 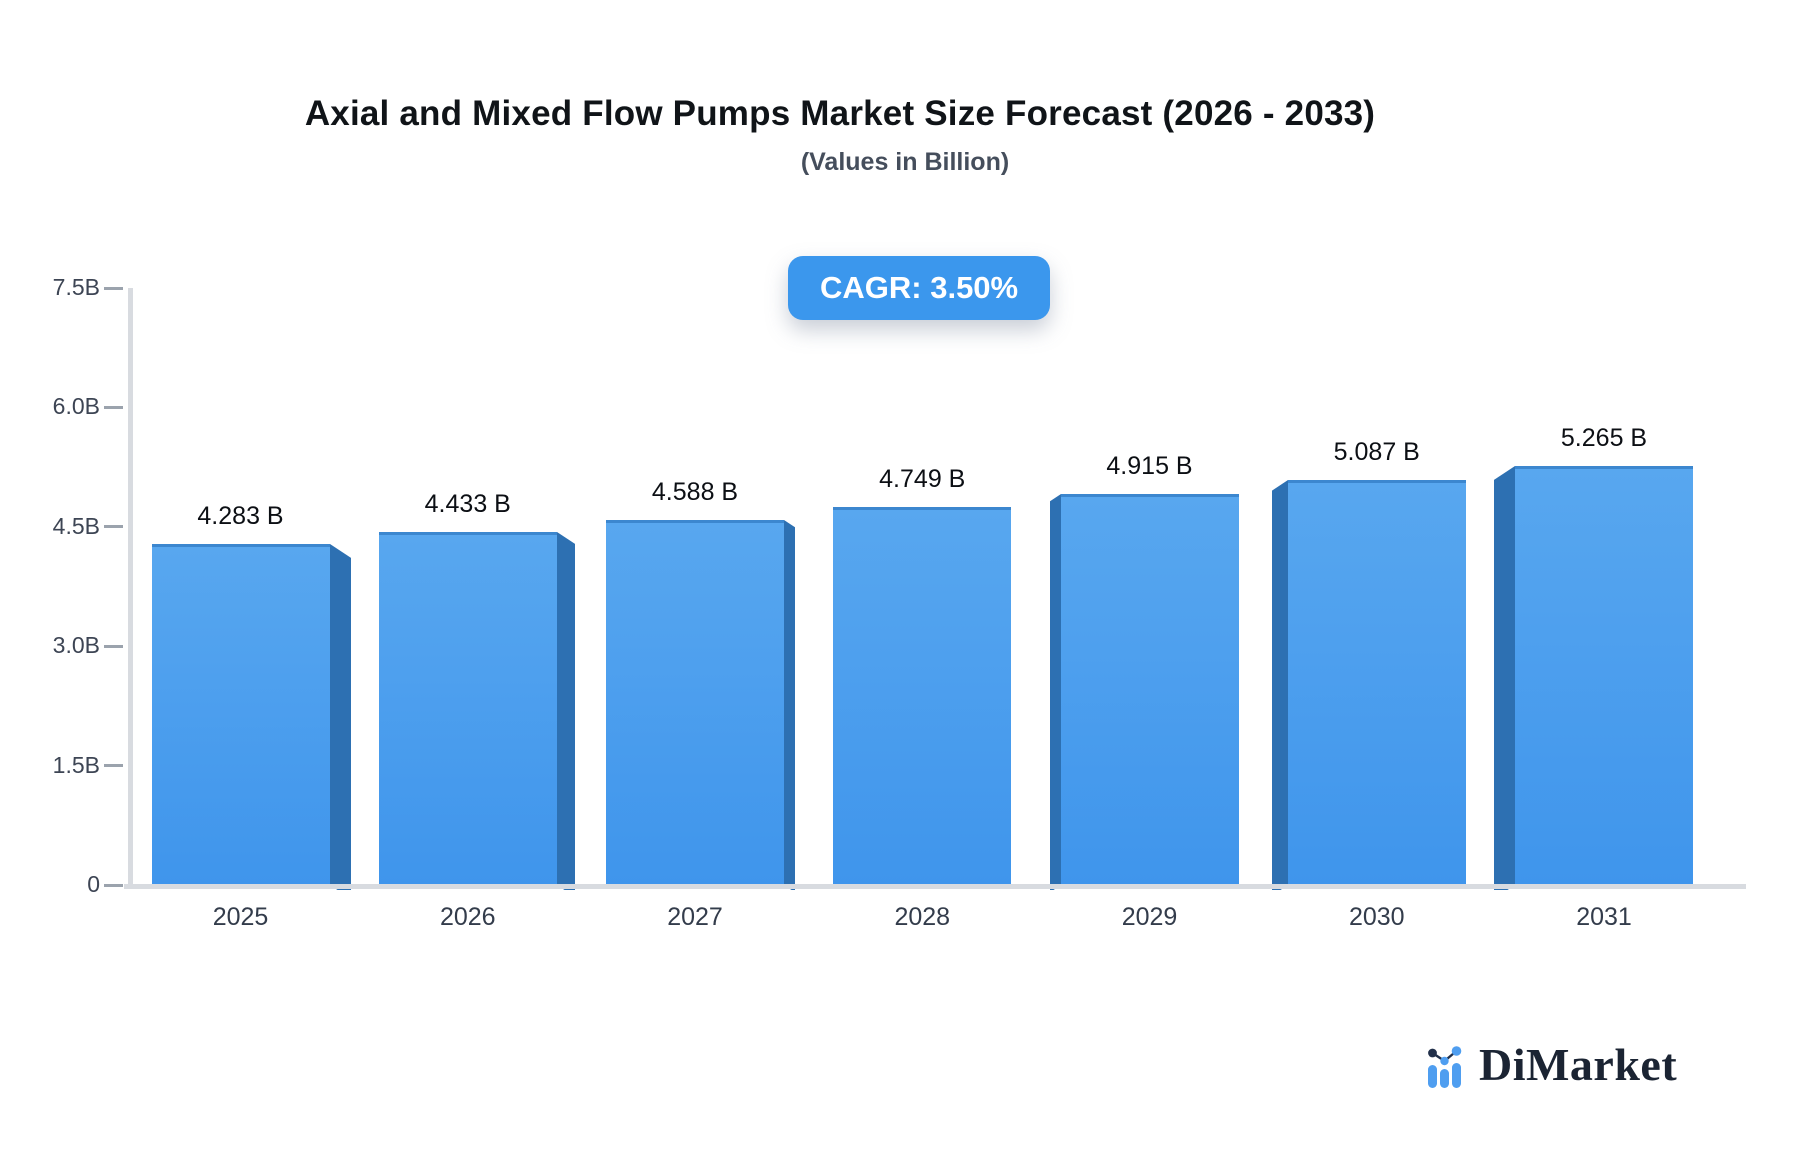 I want to click on x-axis-label: 2025, so click(x=240, y=917).